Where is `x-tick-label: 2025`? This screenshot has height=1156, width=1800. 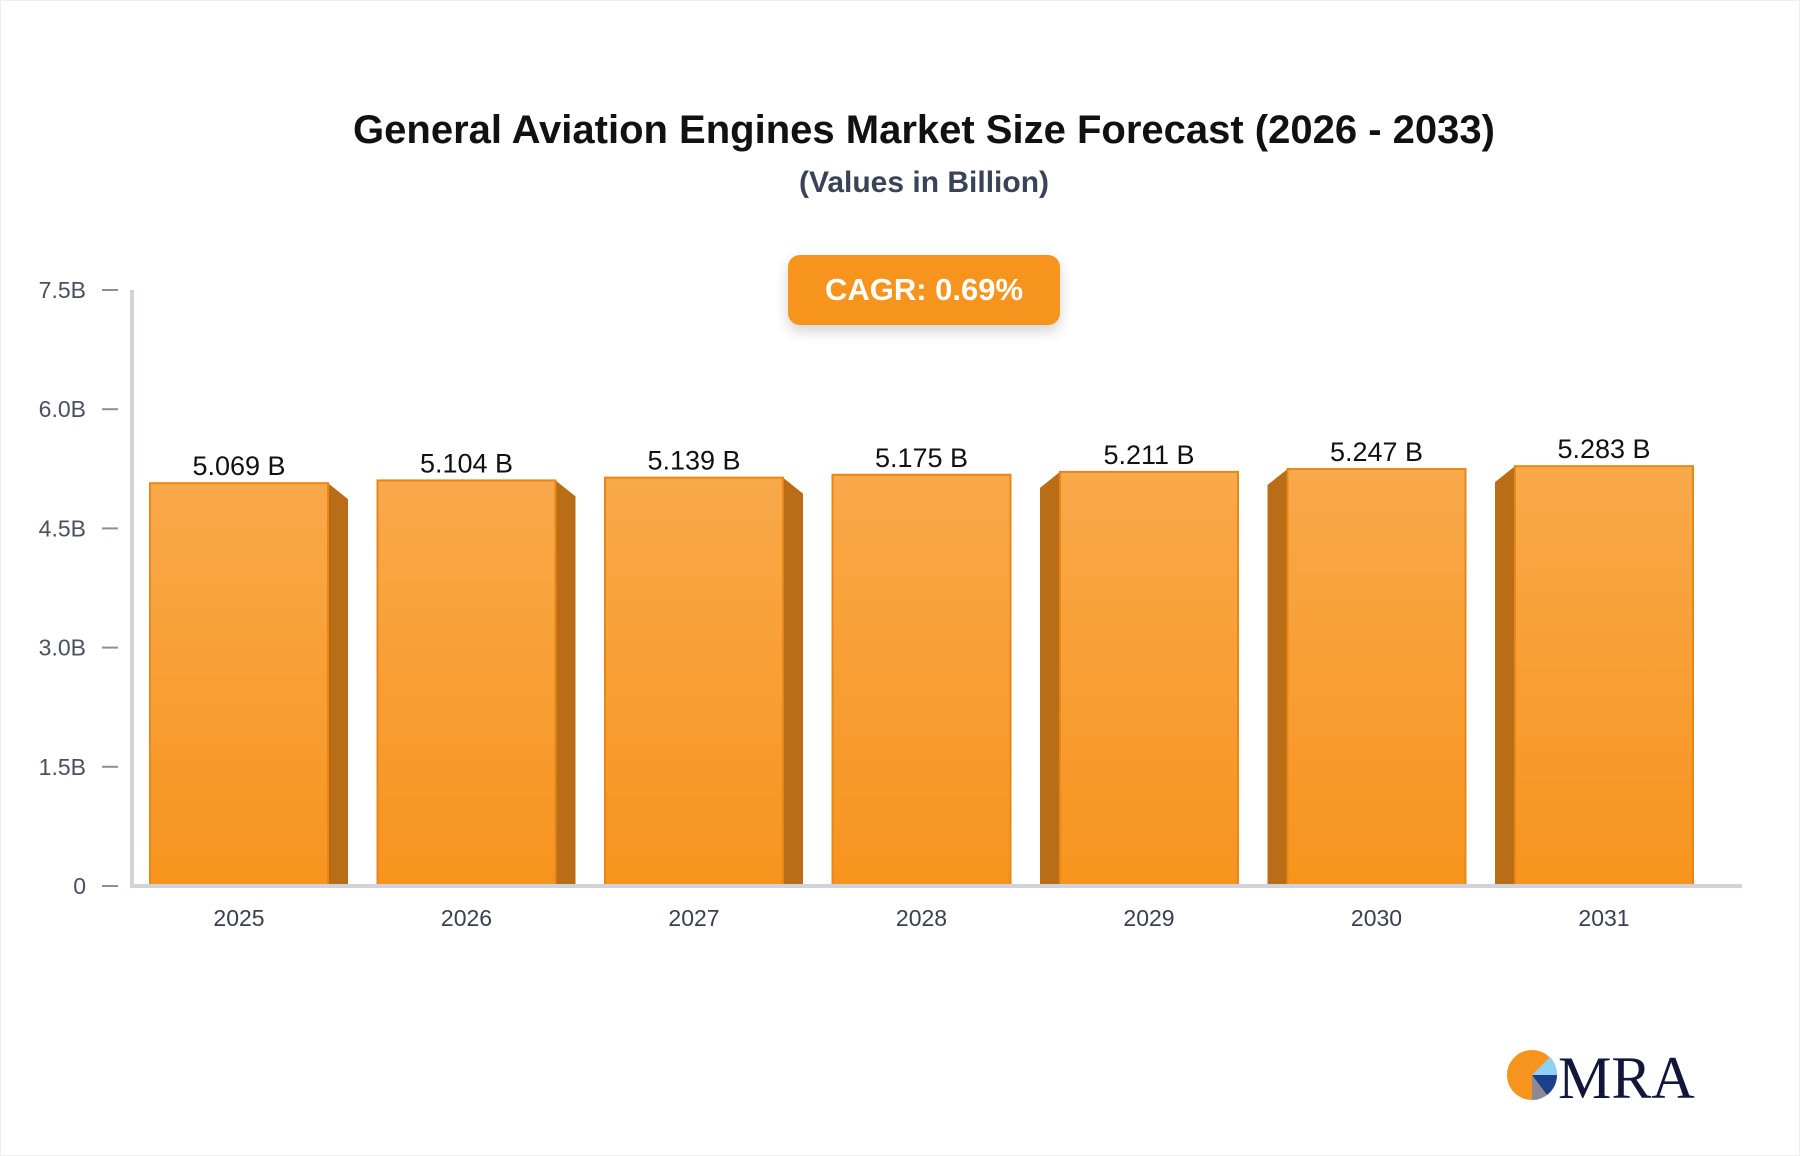 x-tick-label: 2025 is located at coordinates (238, 918).